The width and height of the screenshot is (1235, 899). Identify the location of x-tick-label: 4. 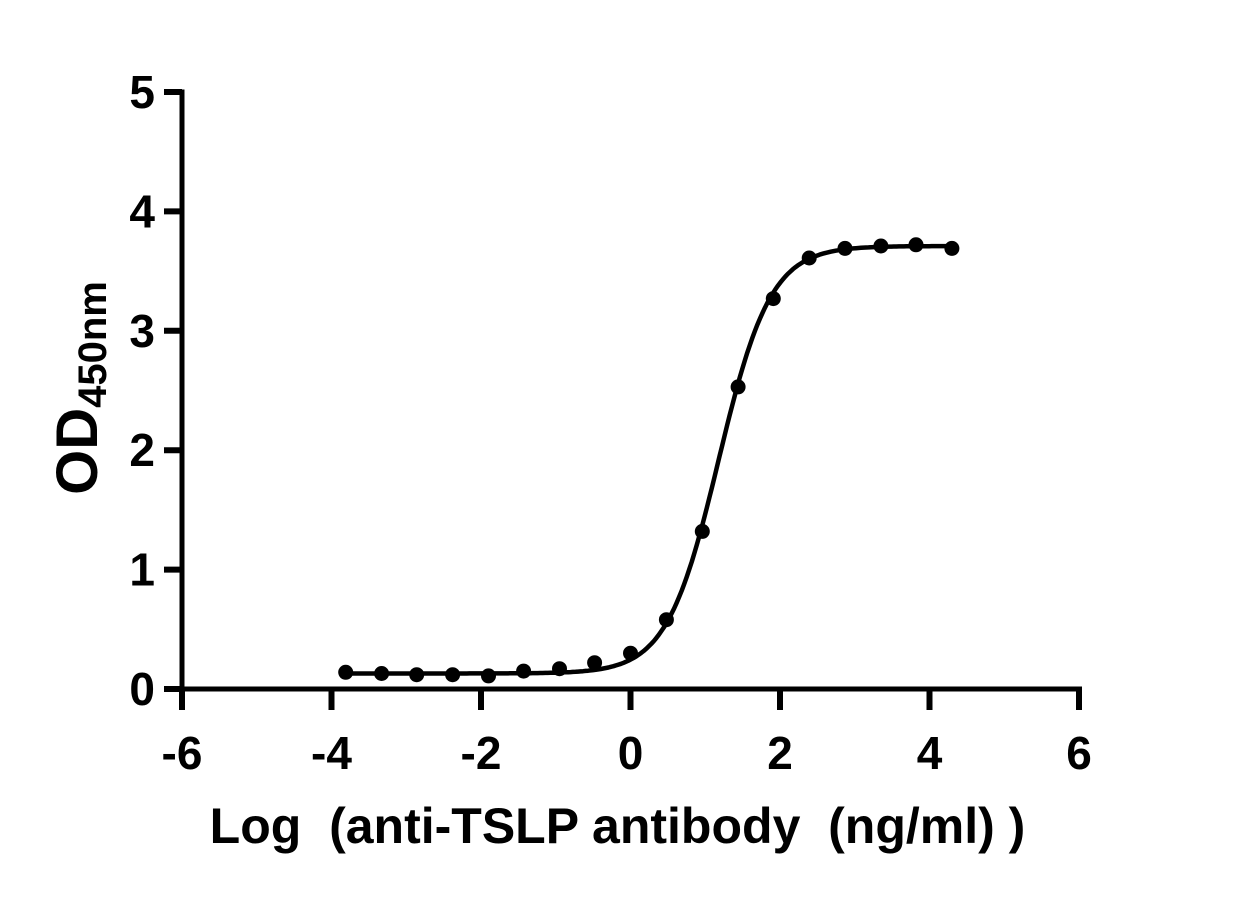
(930, 753).